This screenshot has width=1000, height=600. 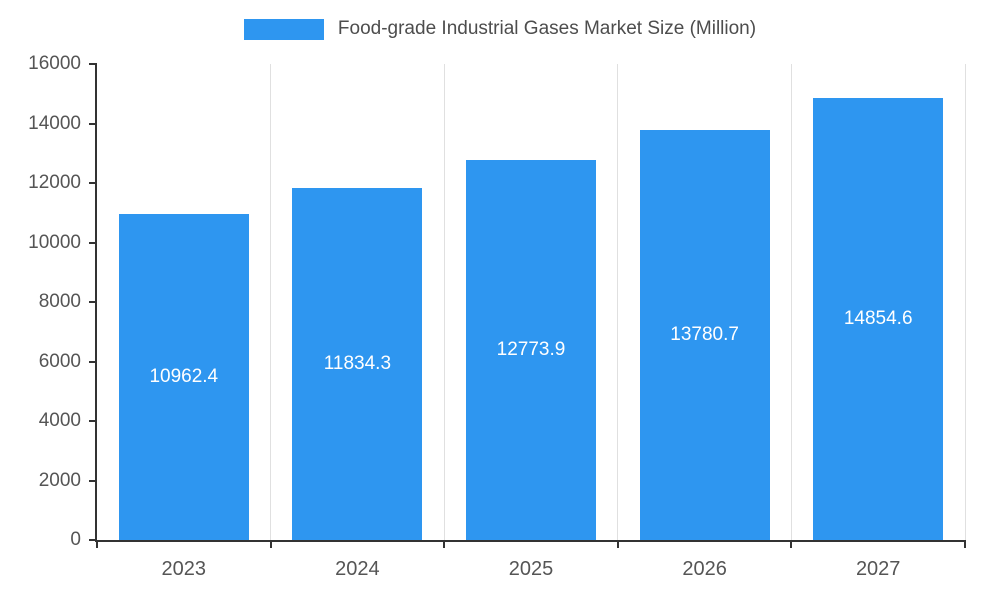 What do you see at coordinates (878, 569) in the screenshot?
I see `x-axis-label: 2027` at bounding box center [878, 569].